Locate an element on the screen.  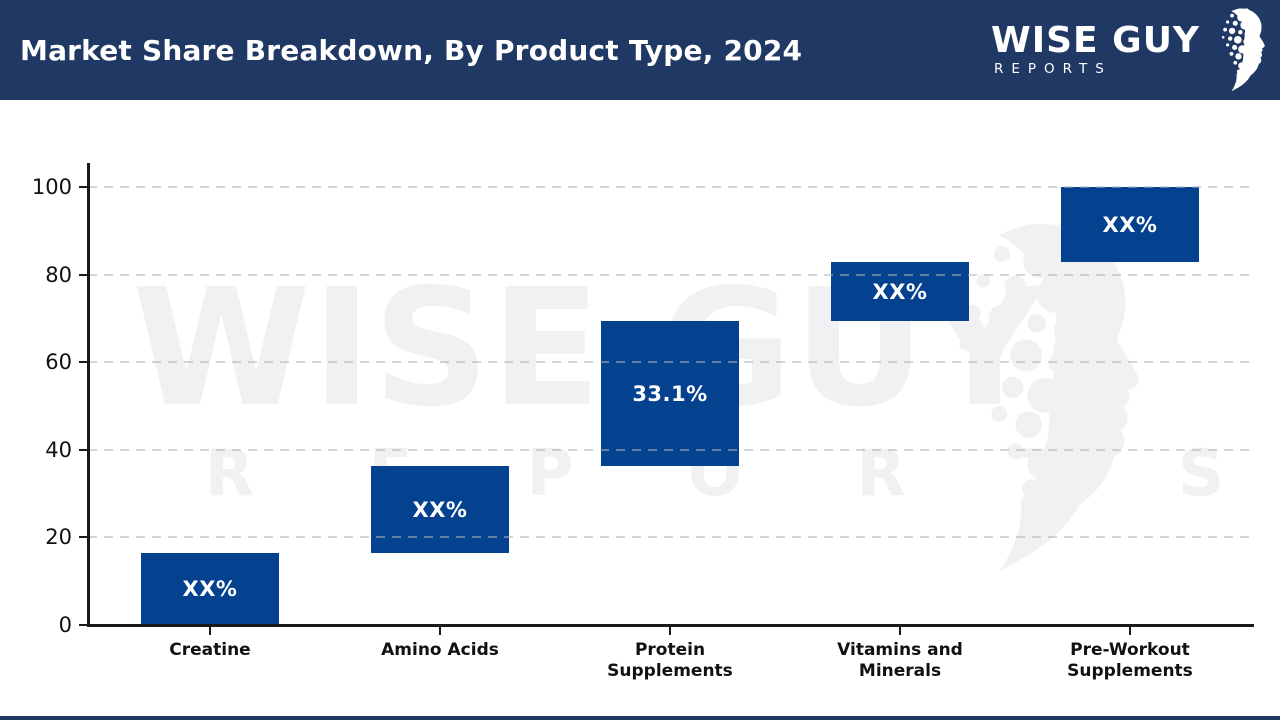
brand-logo-text: WISE GUY REPORTS is located at coordinates (1095, 50).